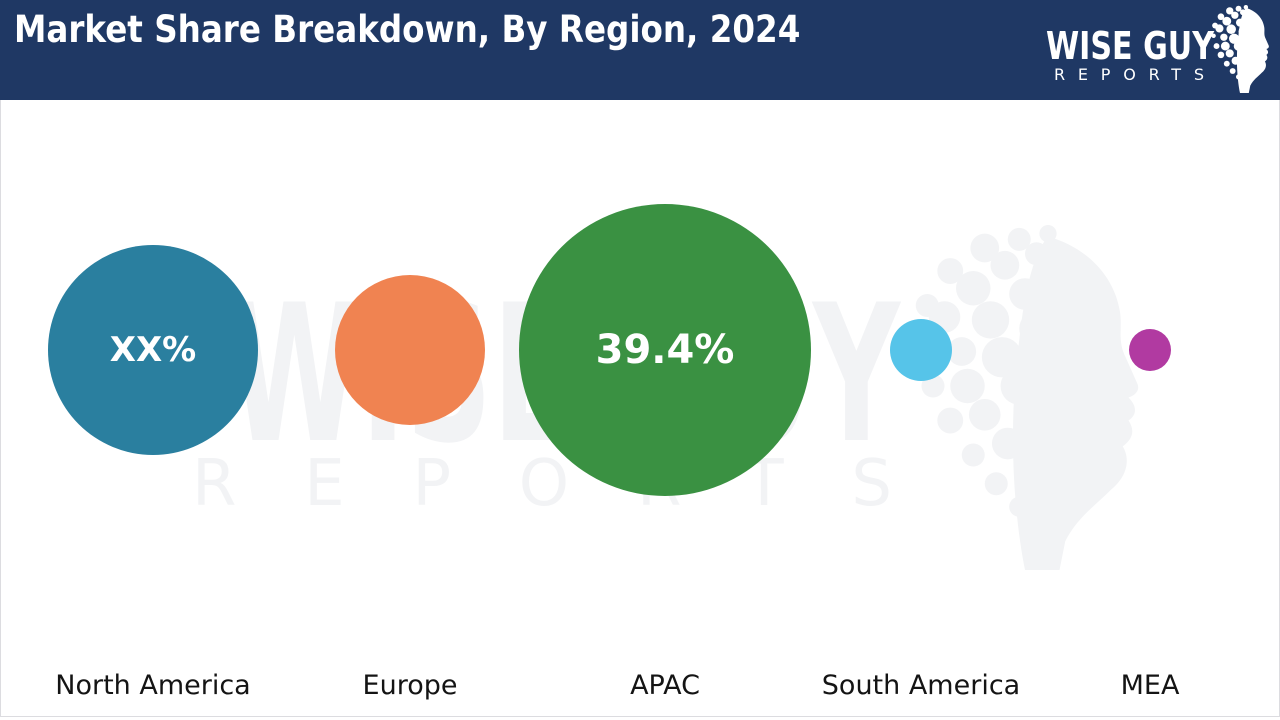 Image resolution: width=1280 pixels, height=720 pixels. What do you see at coordinates (1130, 46) in the screenshot?
I see `brand-name-text: WISE GUY` at bounding box center [1130, 46].